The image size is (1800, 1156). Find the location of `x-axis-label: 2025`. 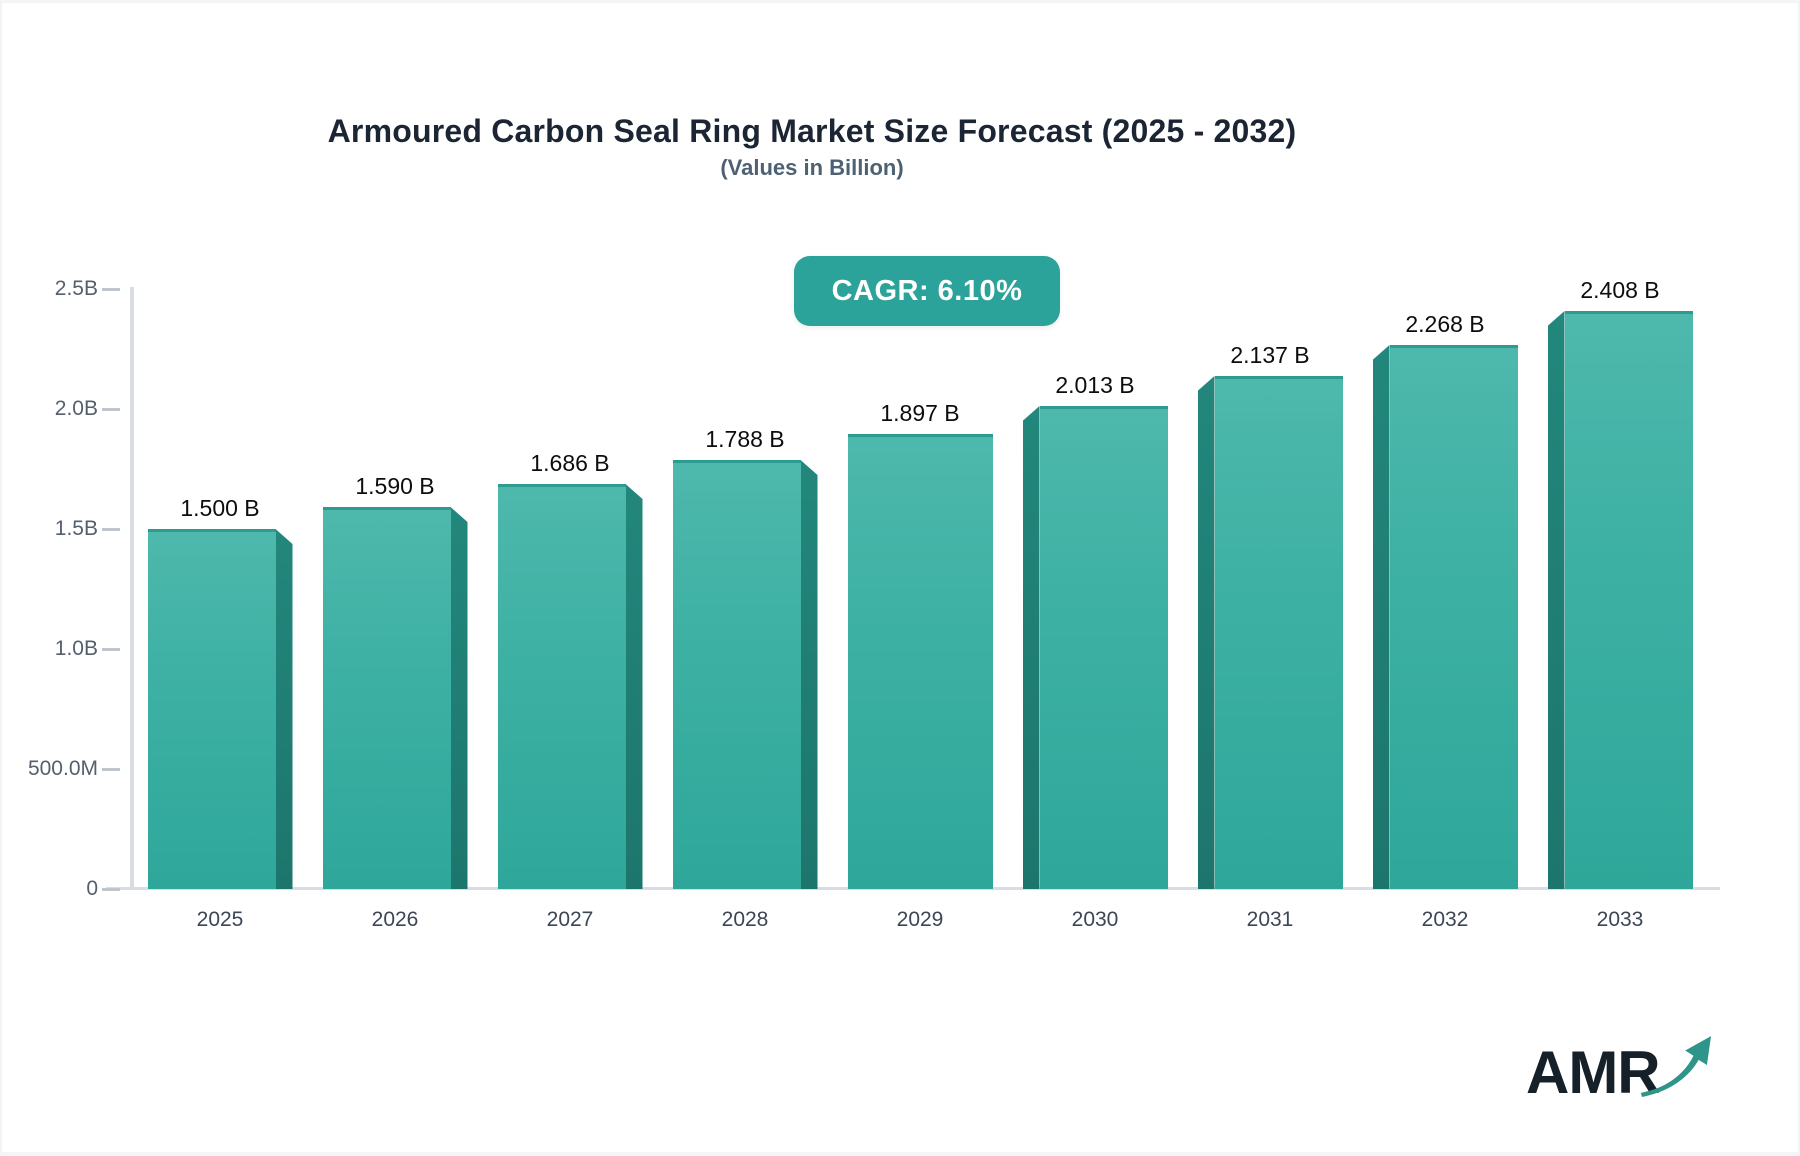

x-axis-label: 2025 is located at coordinates (220, 919).